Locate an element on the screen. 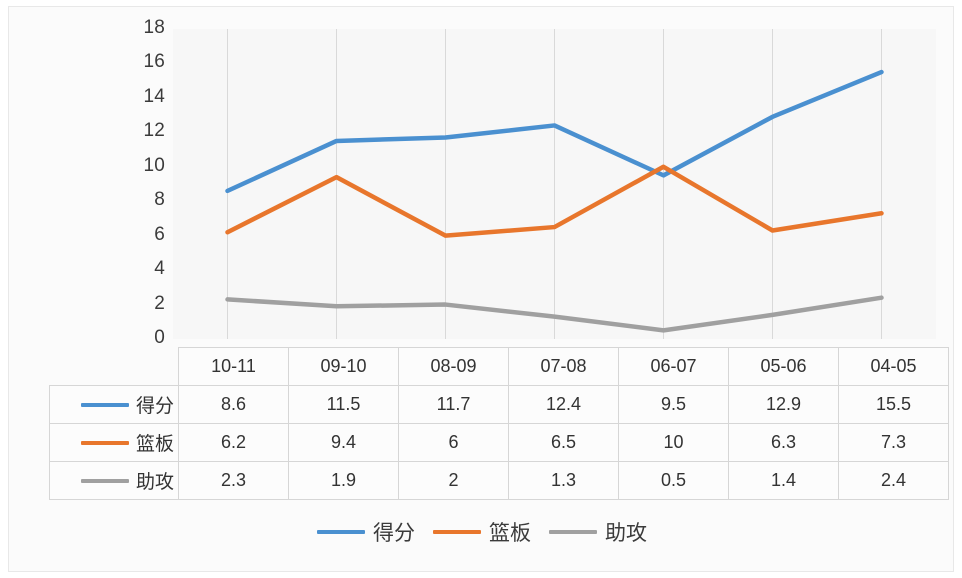  y-axis-tick-0: 0 is located at coordinates (159, 337).